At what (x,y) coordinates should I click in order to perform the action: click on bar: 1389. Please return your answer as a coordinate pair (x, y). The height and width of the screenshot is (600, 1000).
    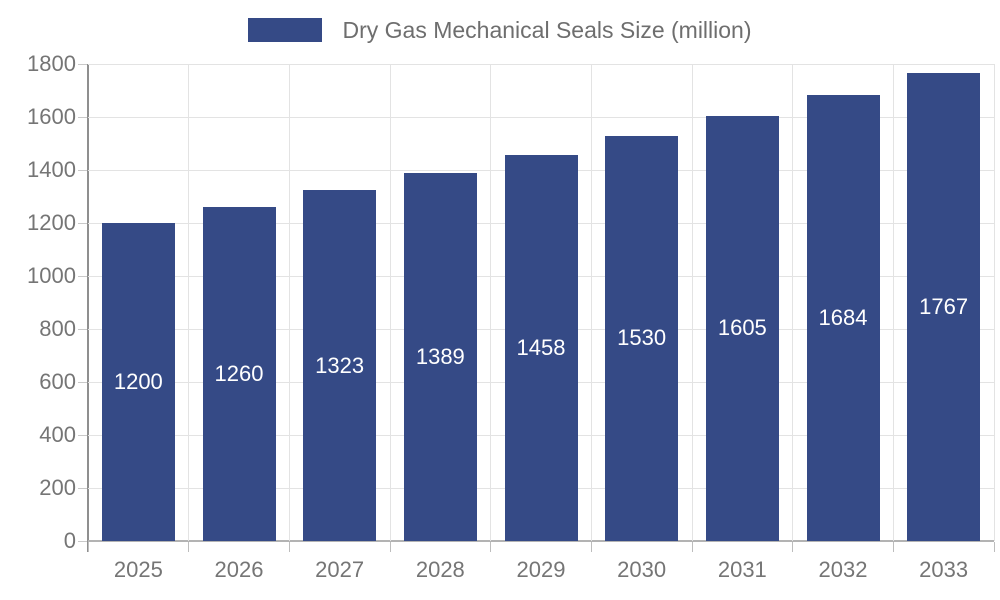
    Looking at the image, I should click on (440, 356).